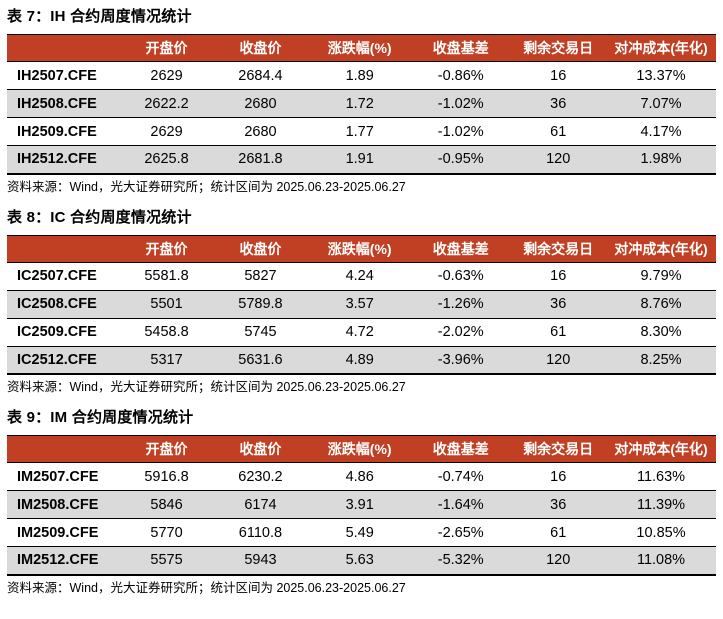 Image resolution: width=723 pixels, height=619 pixels. What do you see at coordinates (166, 332) in the screenshot?
I see `data-cell: 5458.8` at bounding box center [166, 332].